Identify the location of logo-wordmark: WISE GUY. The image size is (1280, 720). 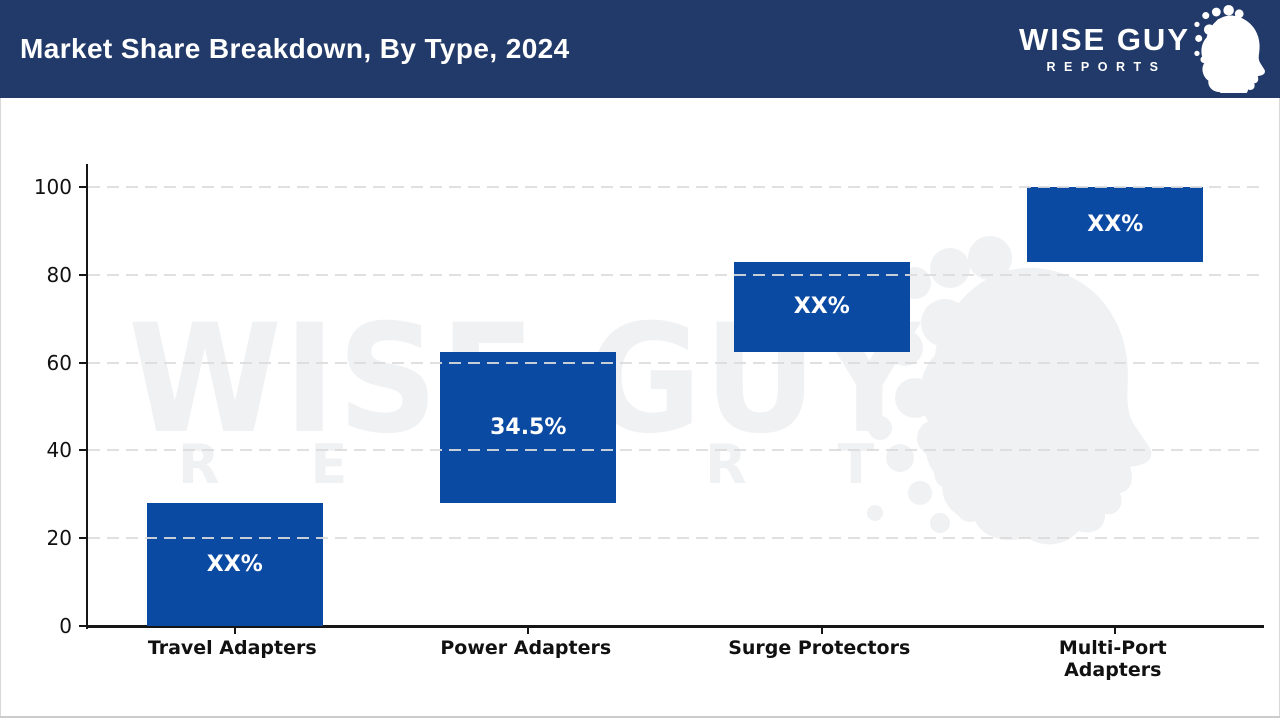
(1104, 39).